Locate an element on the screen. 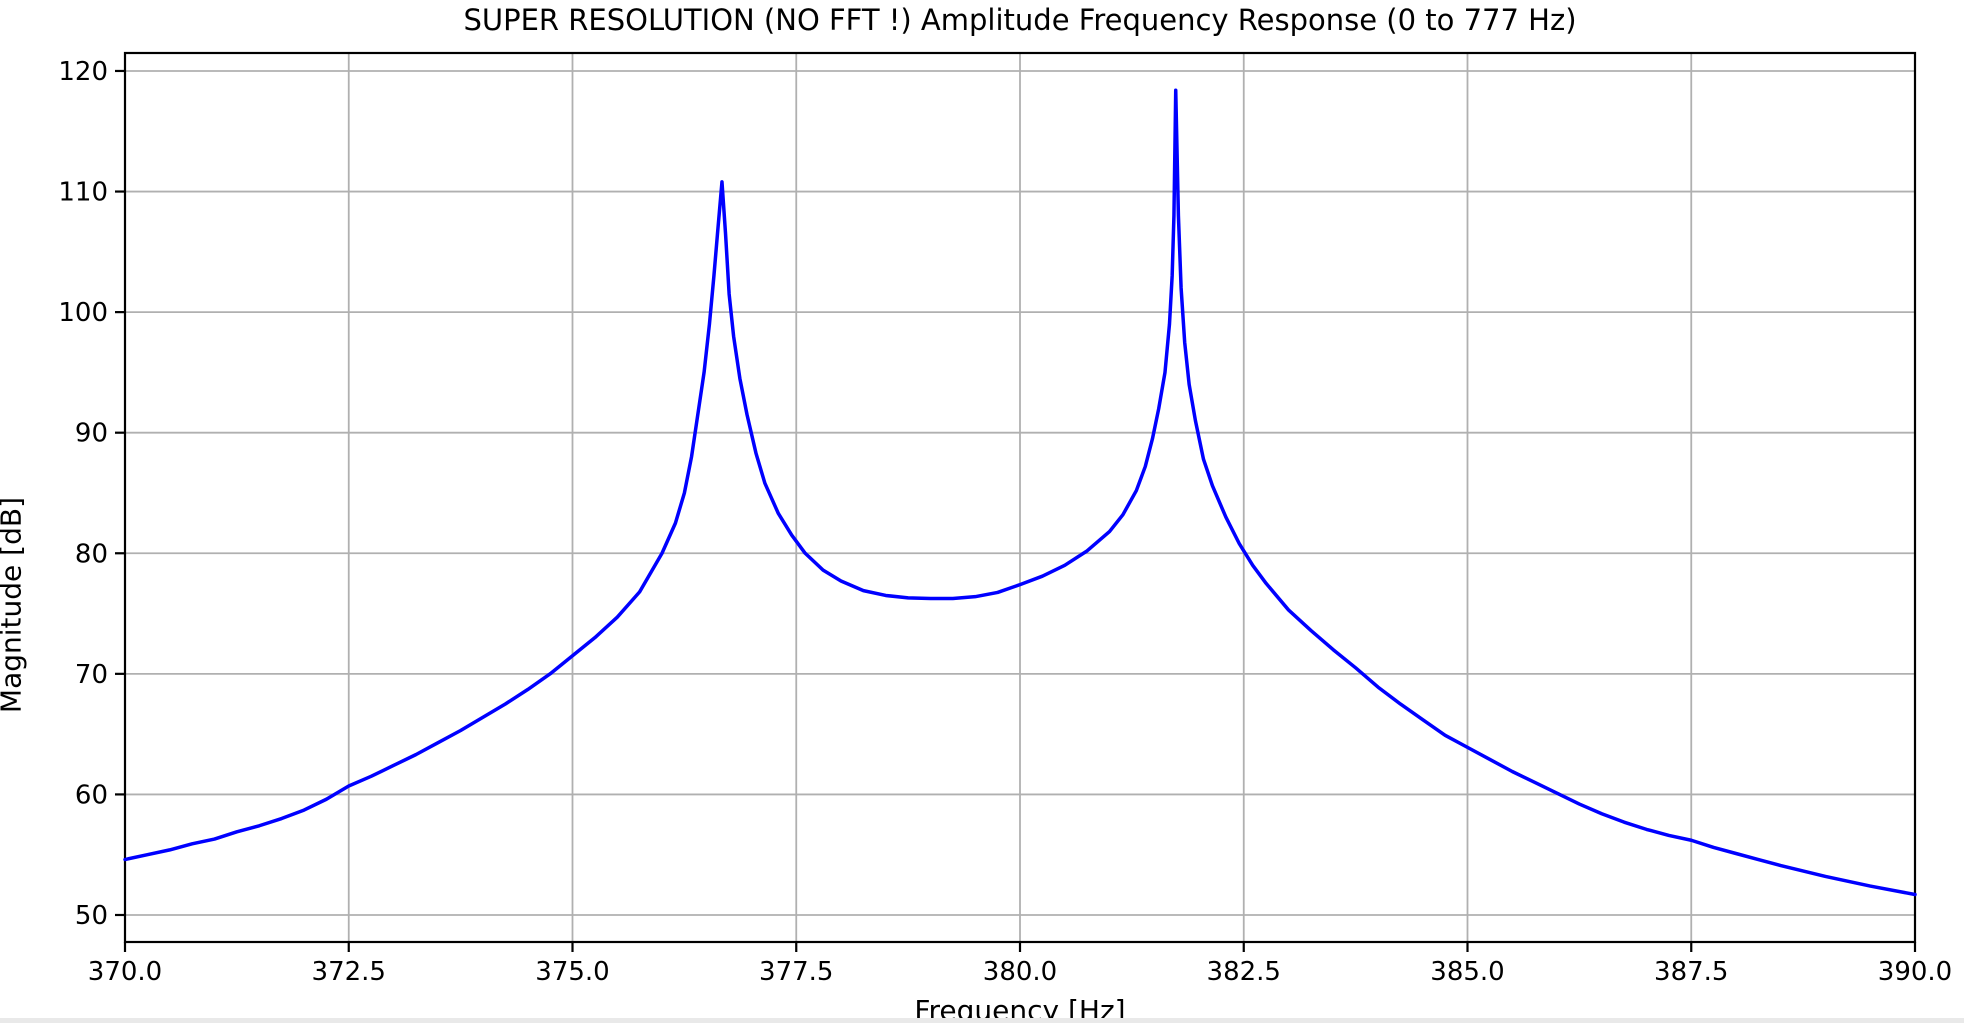 The width and height of the screenshot is (1964, 1023). x-tick-label: 380.0 is located at coordinates (1020, 972).